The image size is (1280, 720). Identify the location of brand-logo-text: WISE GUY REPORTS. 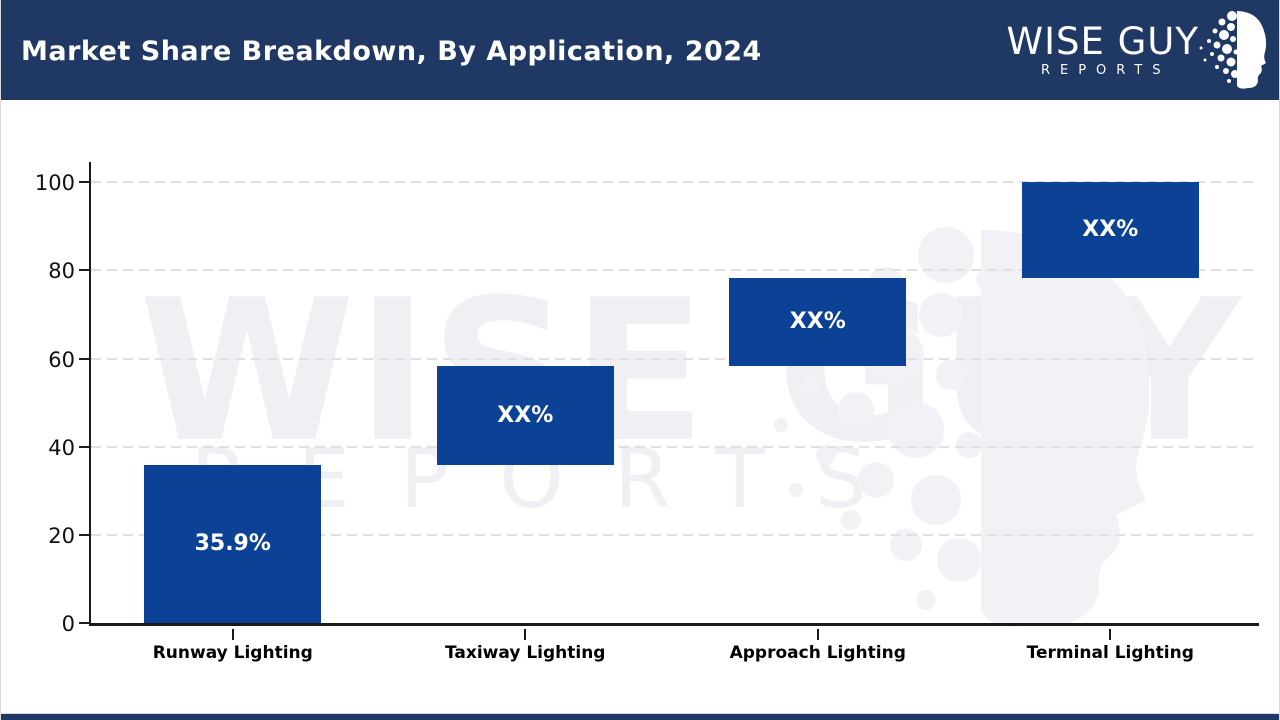
(1102, 49).